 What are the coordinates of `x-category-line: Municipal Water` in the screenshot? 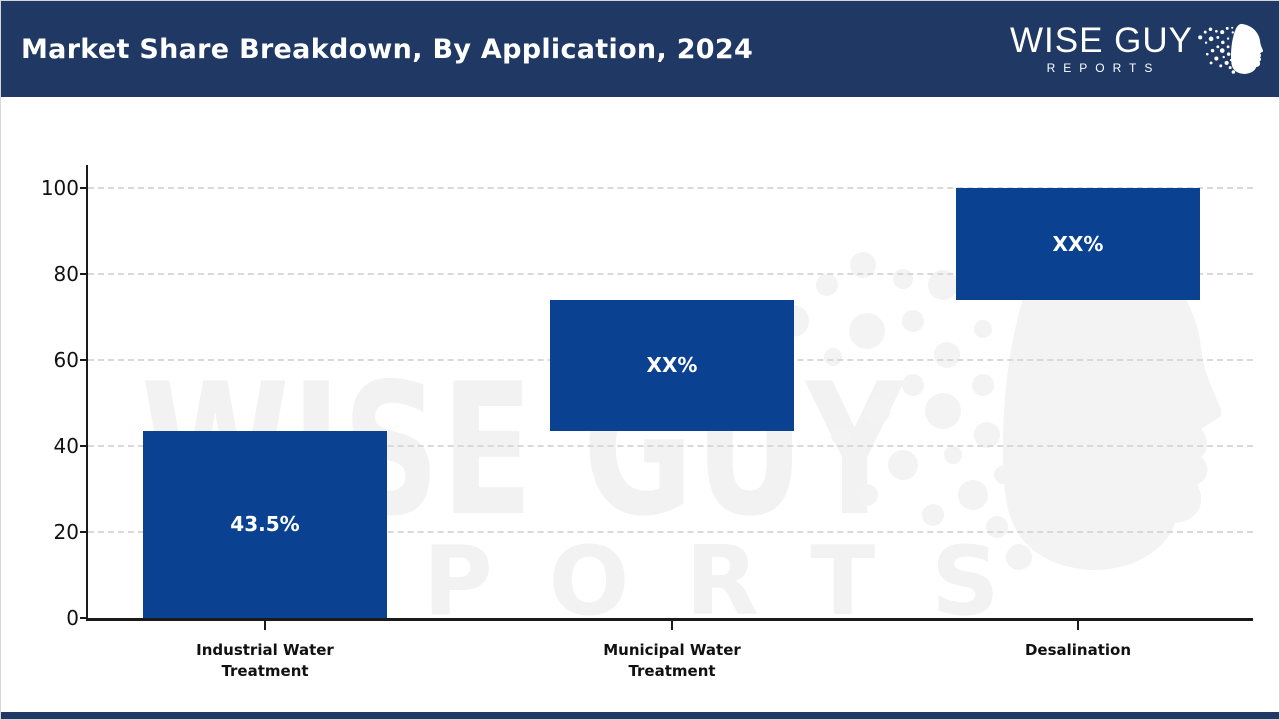 It's located at (672, 650).